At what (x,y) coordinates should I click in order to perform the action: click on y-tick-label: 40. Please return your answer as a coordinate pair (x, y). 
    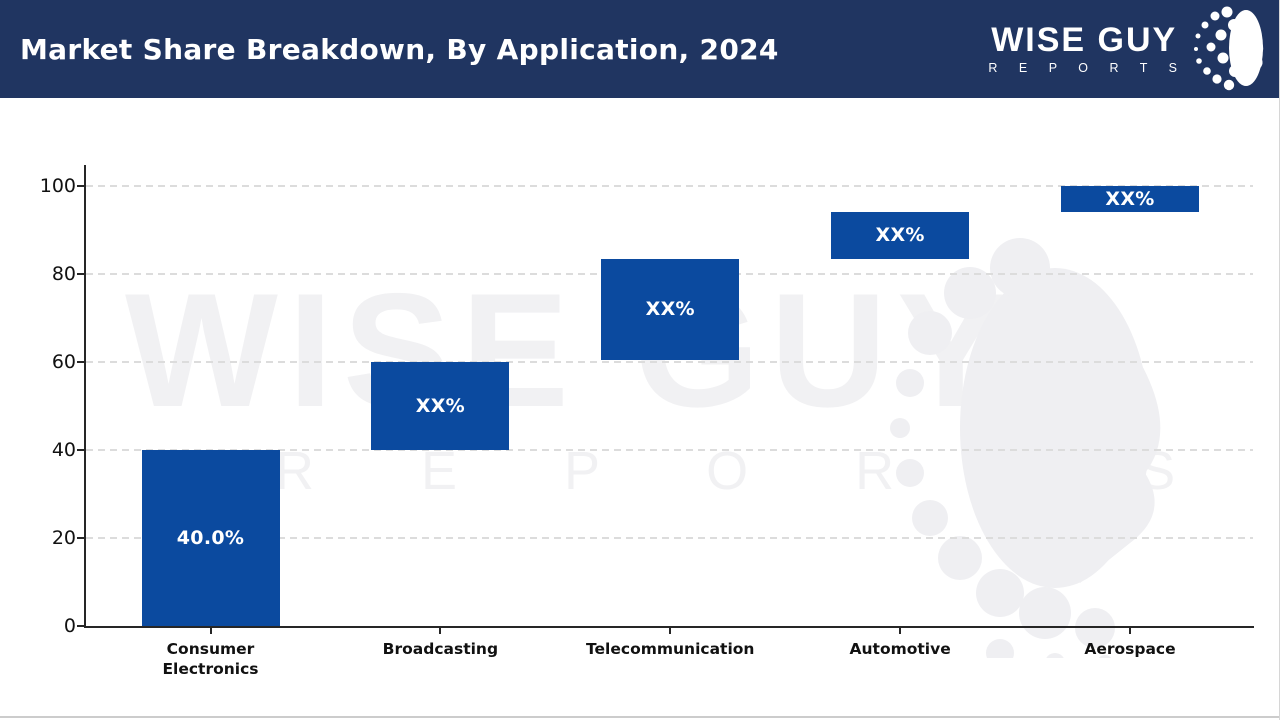
    Looking at the image, I should click on (63, 450).